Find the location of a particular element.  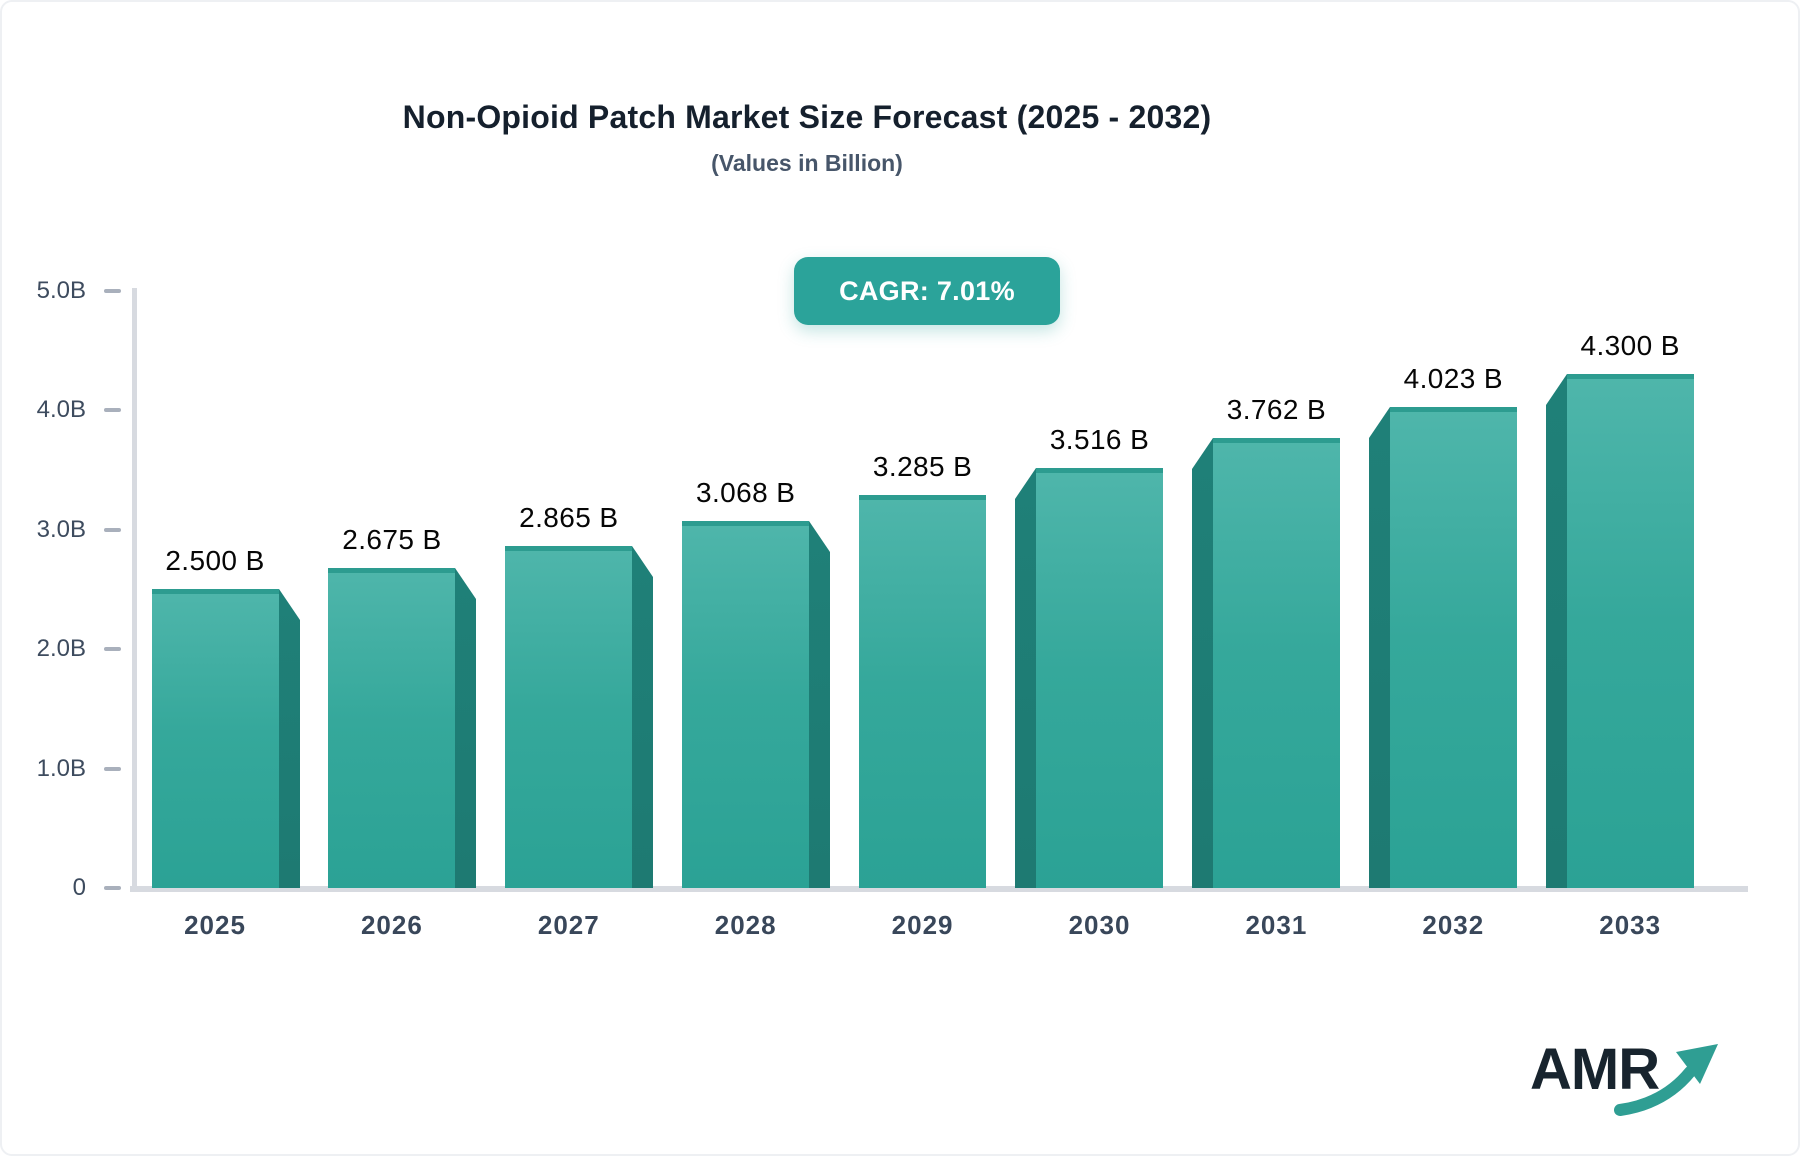

x-tick-label: 2032 is located at coordinates (1453, 925).